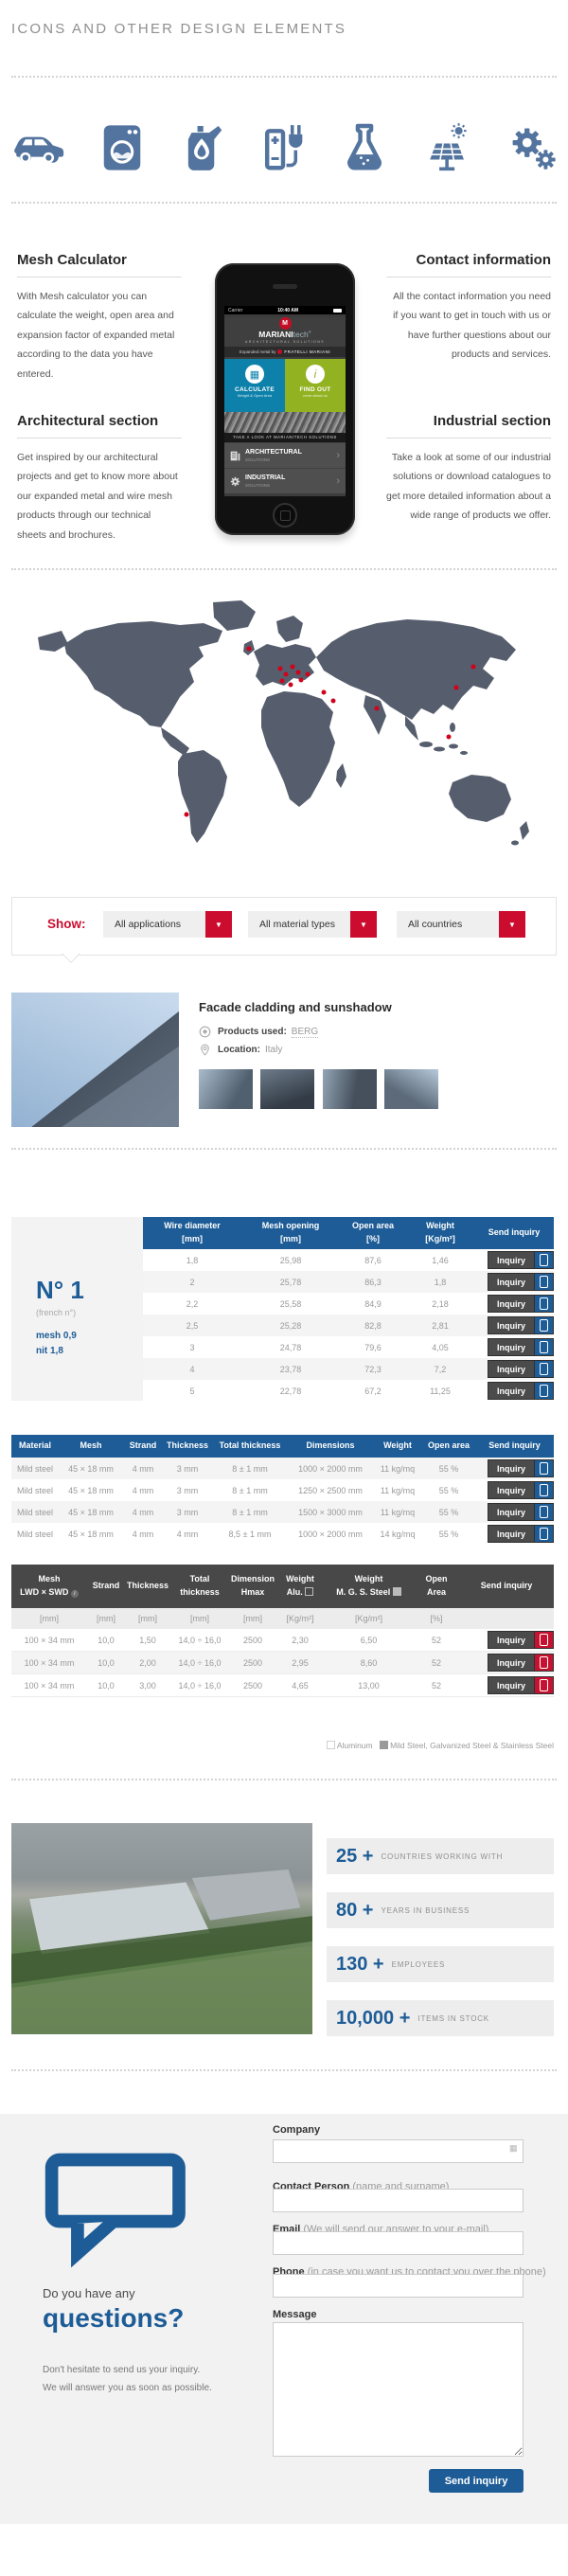 The image size is (568, 2576). I want to click on email-field, so click(398, 2243).